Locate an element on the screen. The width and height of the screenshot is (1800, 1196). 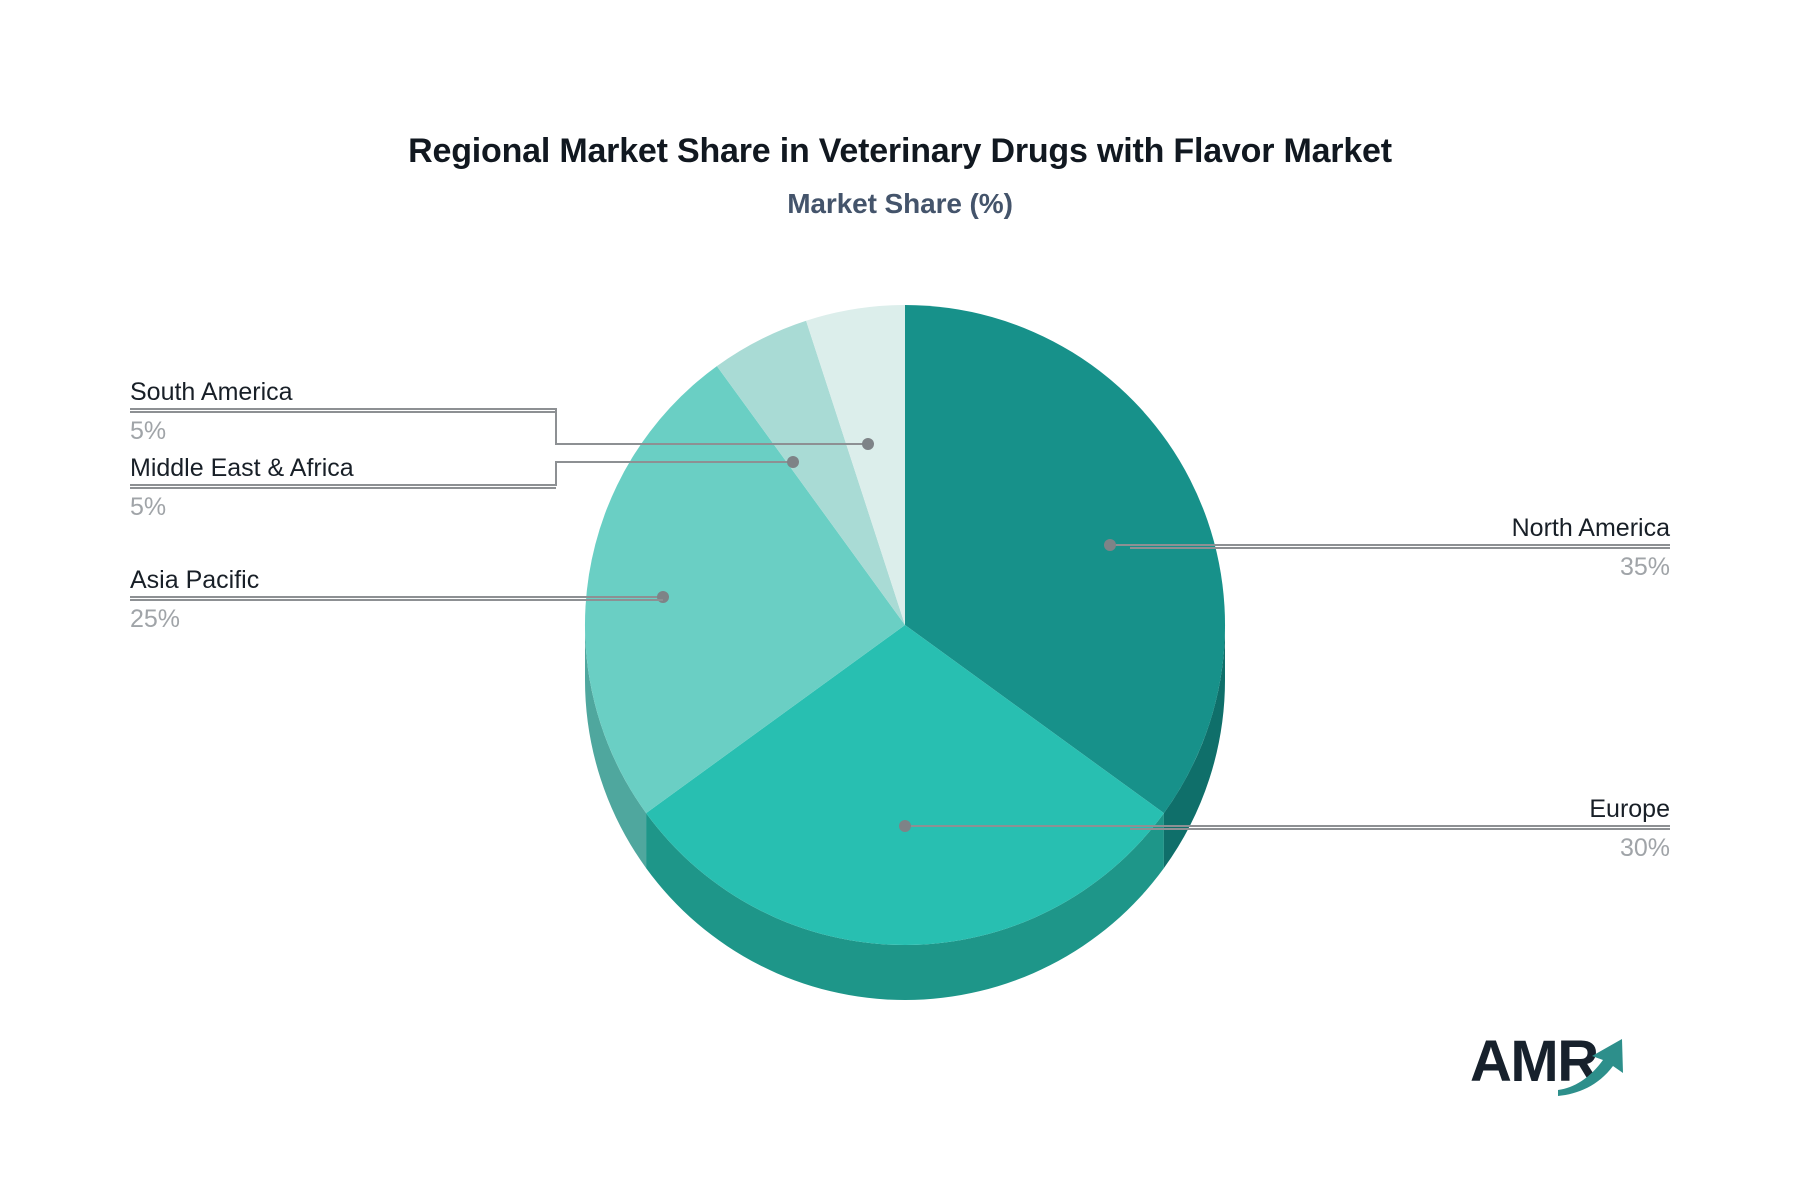
callout-label-asia-pacific: Asia Pacific is located at coordinates (195, 580).